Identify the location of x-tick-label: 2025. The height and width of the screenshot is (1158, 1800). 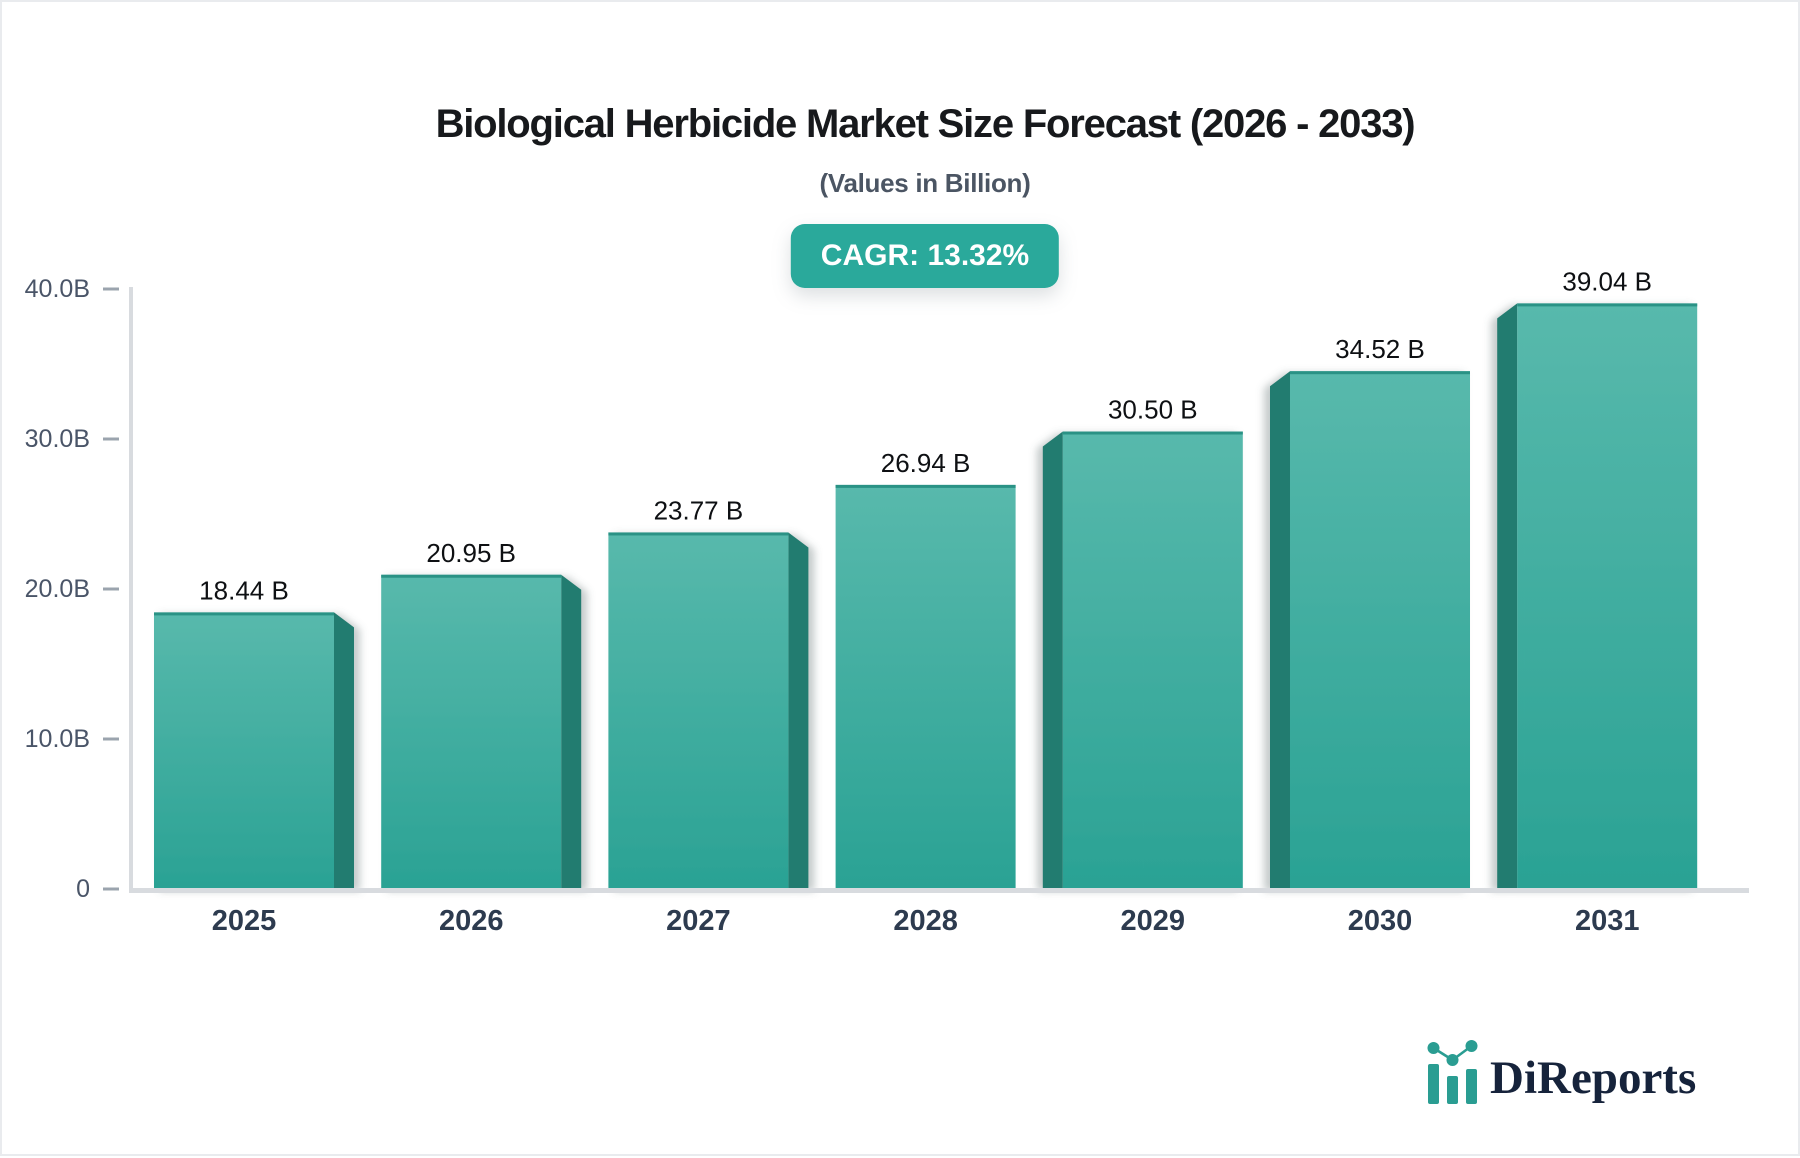
(244, 921).